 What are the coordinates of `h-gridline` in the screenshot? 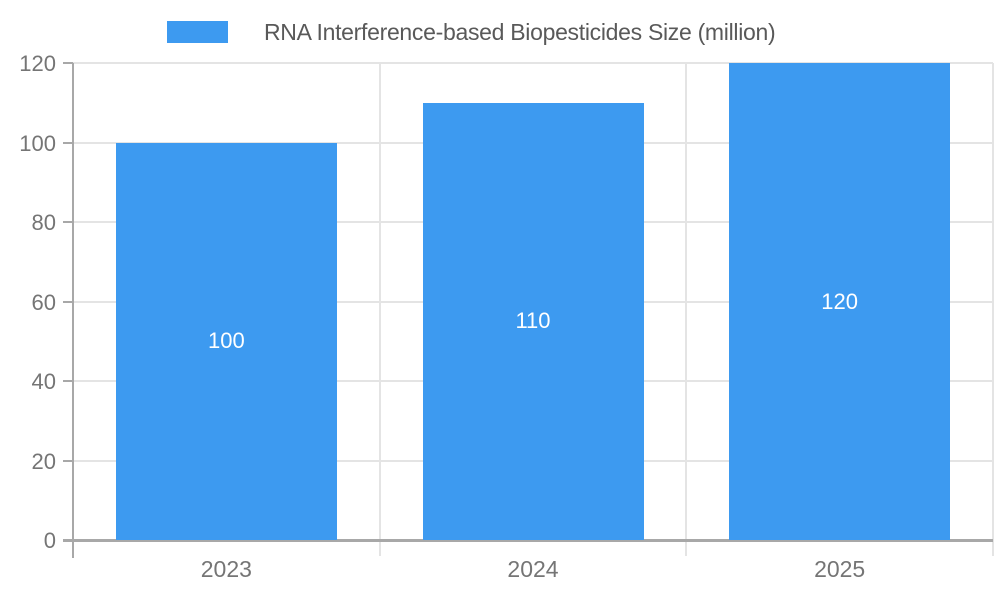 It's located at (533, 63).